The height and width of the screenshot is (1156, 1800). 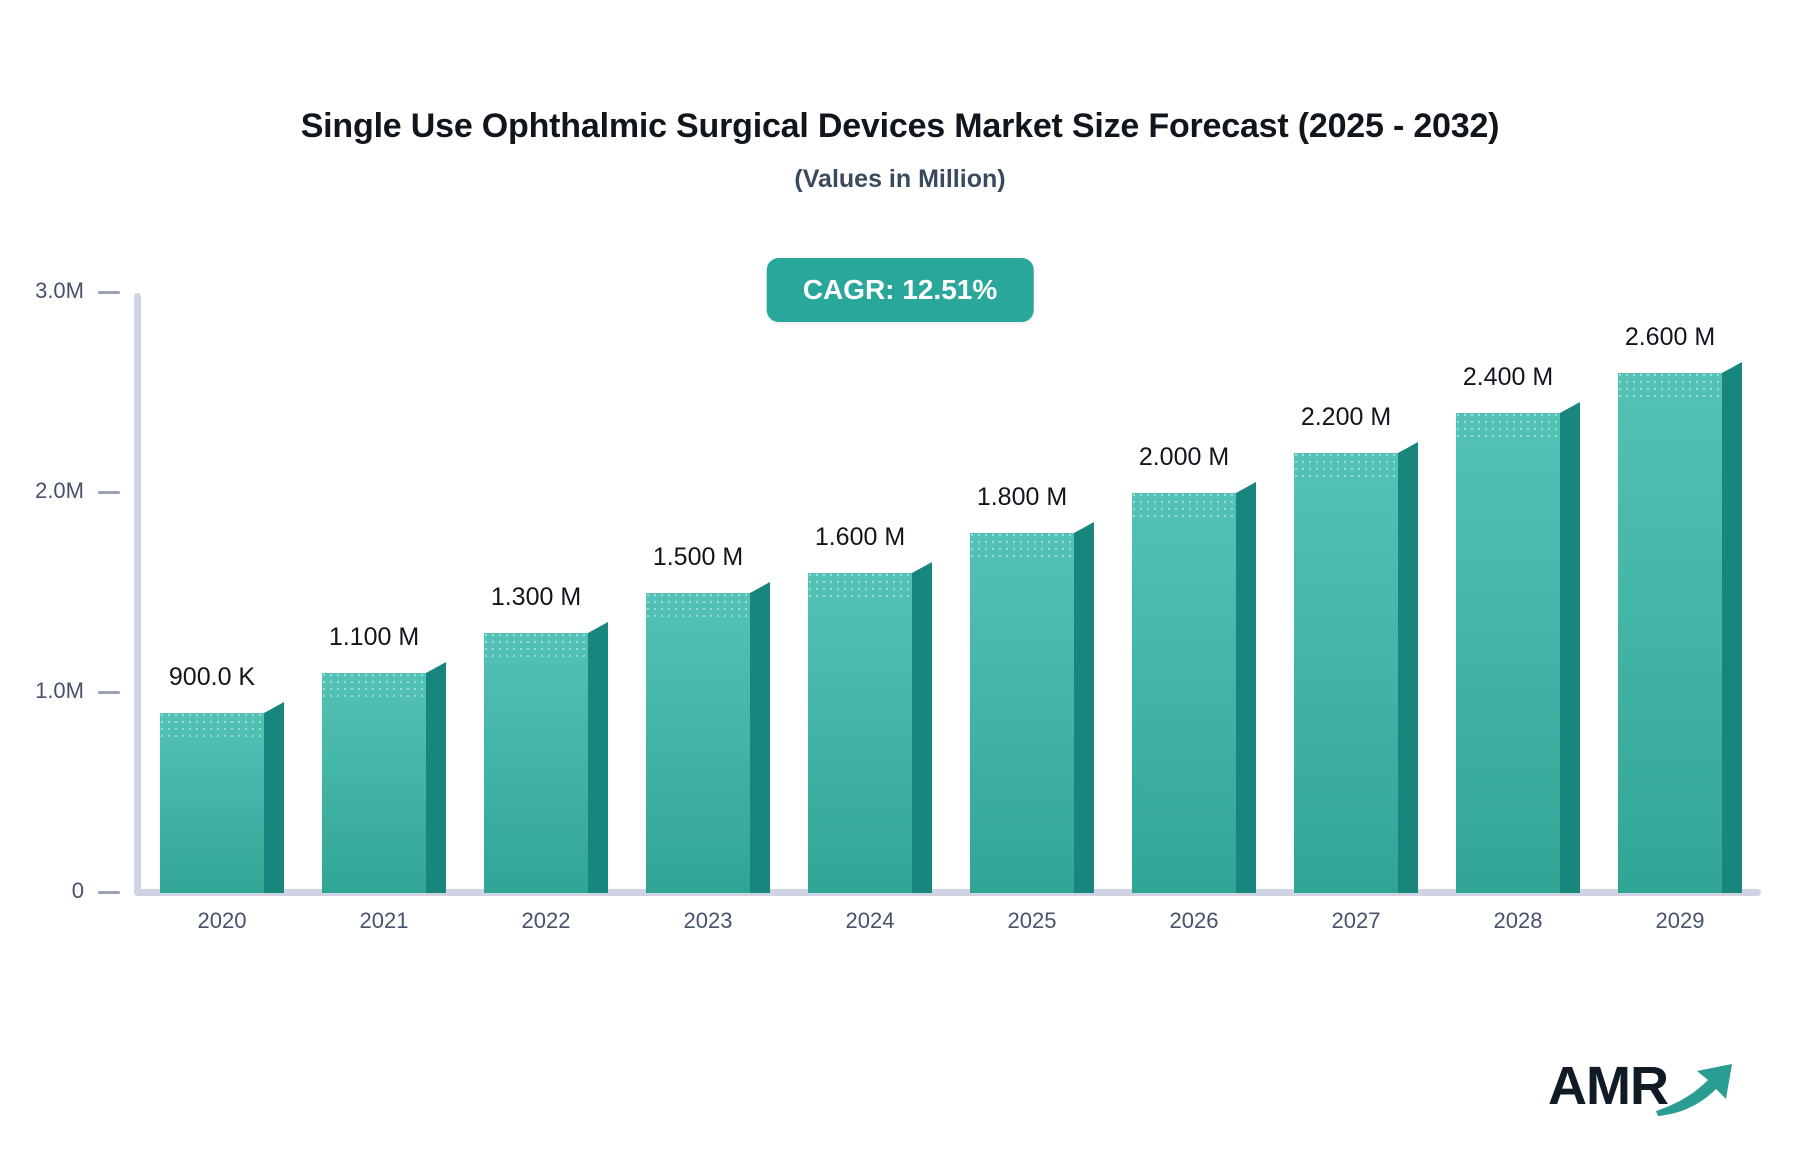 I want to click on y-axis-tick-label: 2.0M, so click(x=59, y=490).